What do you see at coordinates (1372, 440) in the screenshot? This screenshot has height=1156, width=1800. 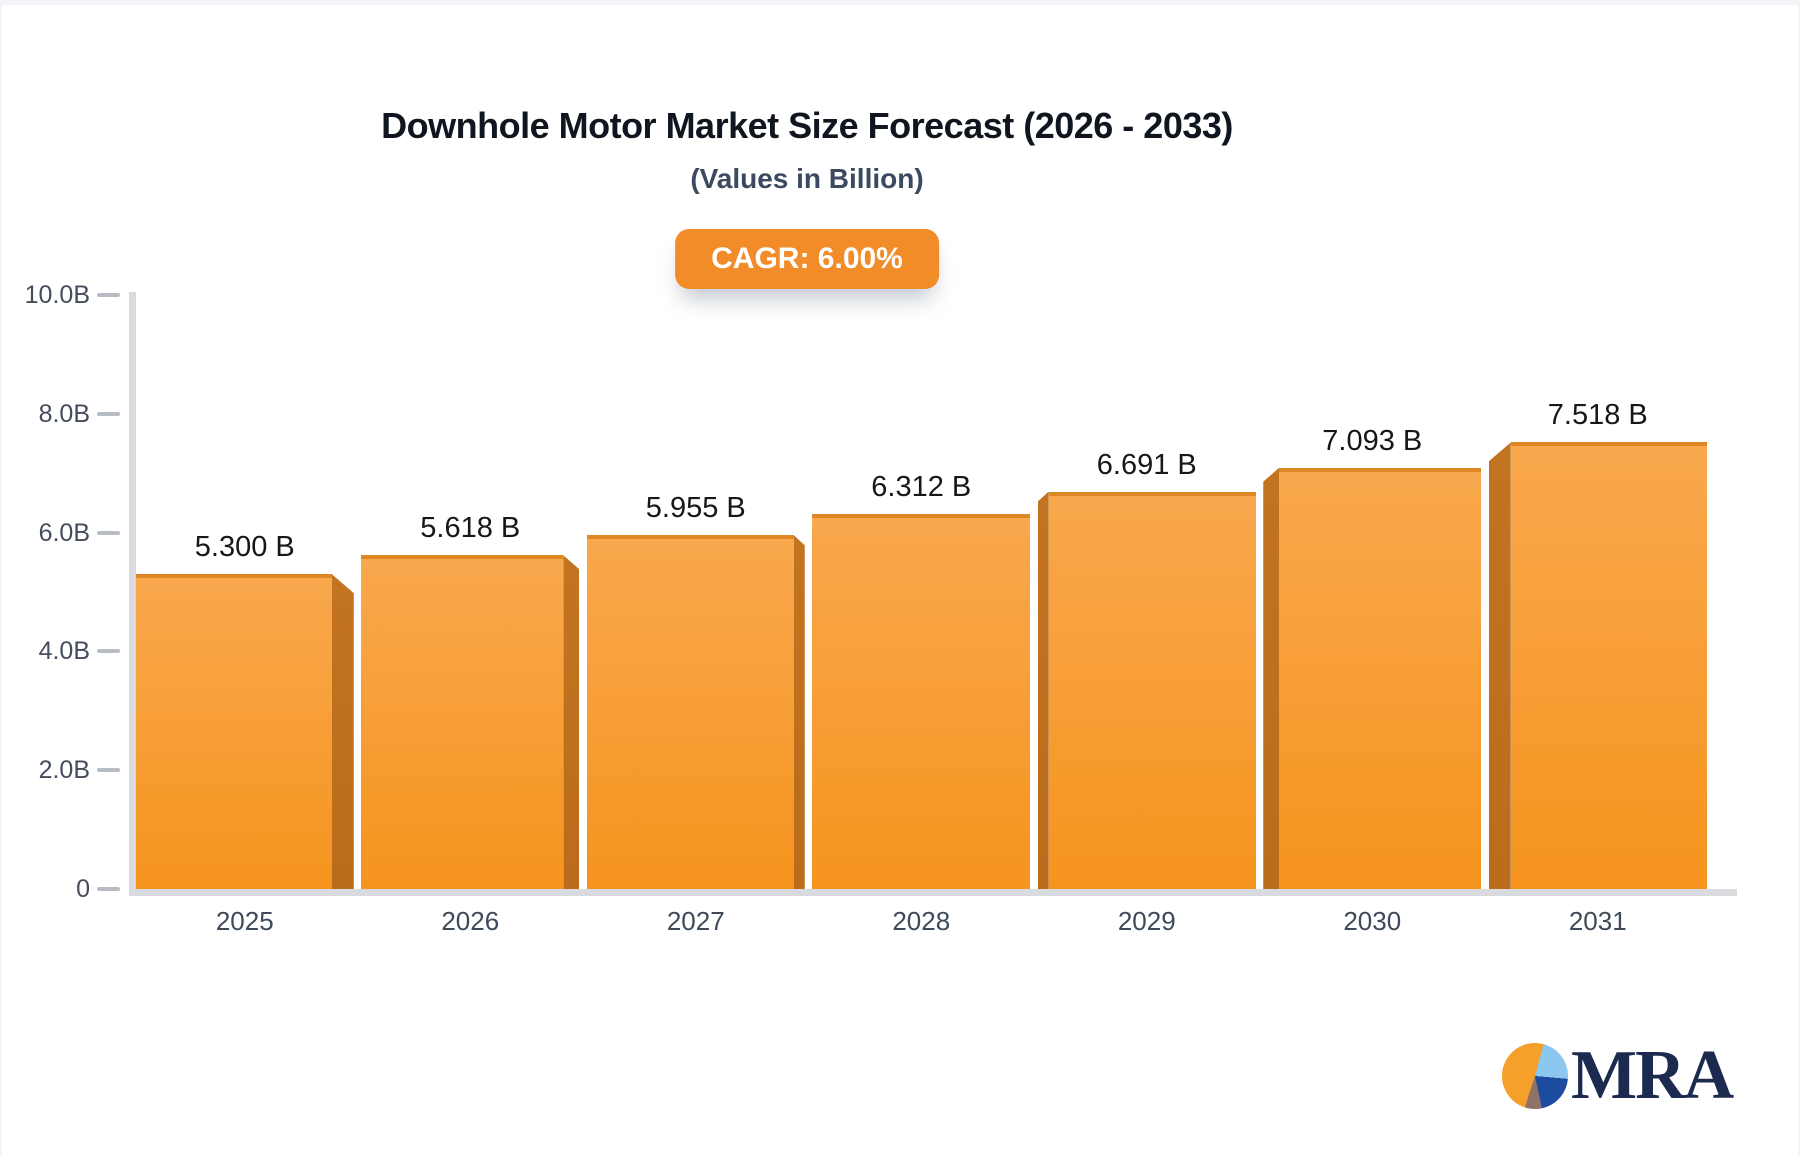 I see `bar-value-label: 7.093 B` at bounding box center [1372, 440].